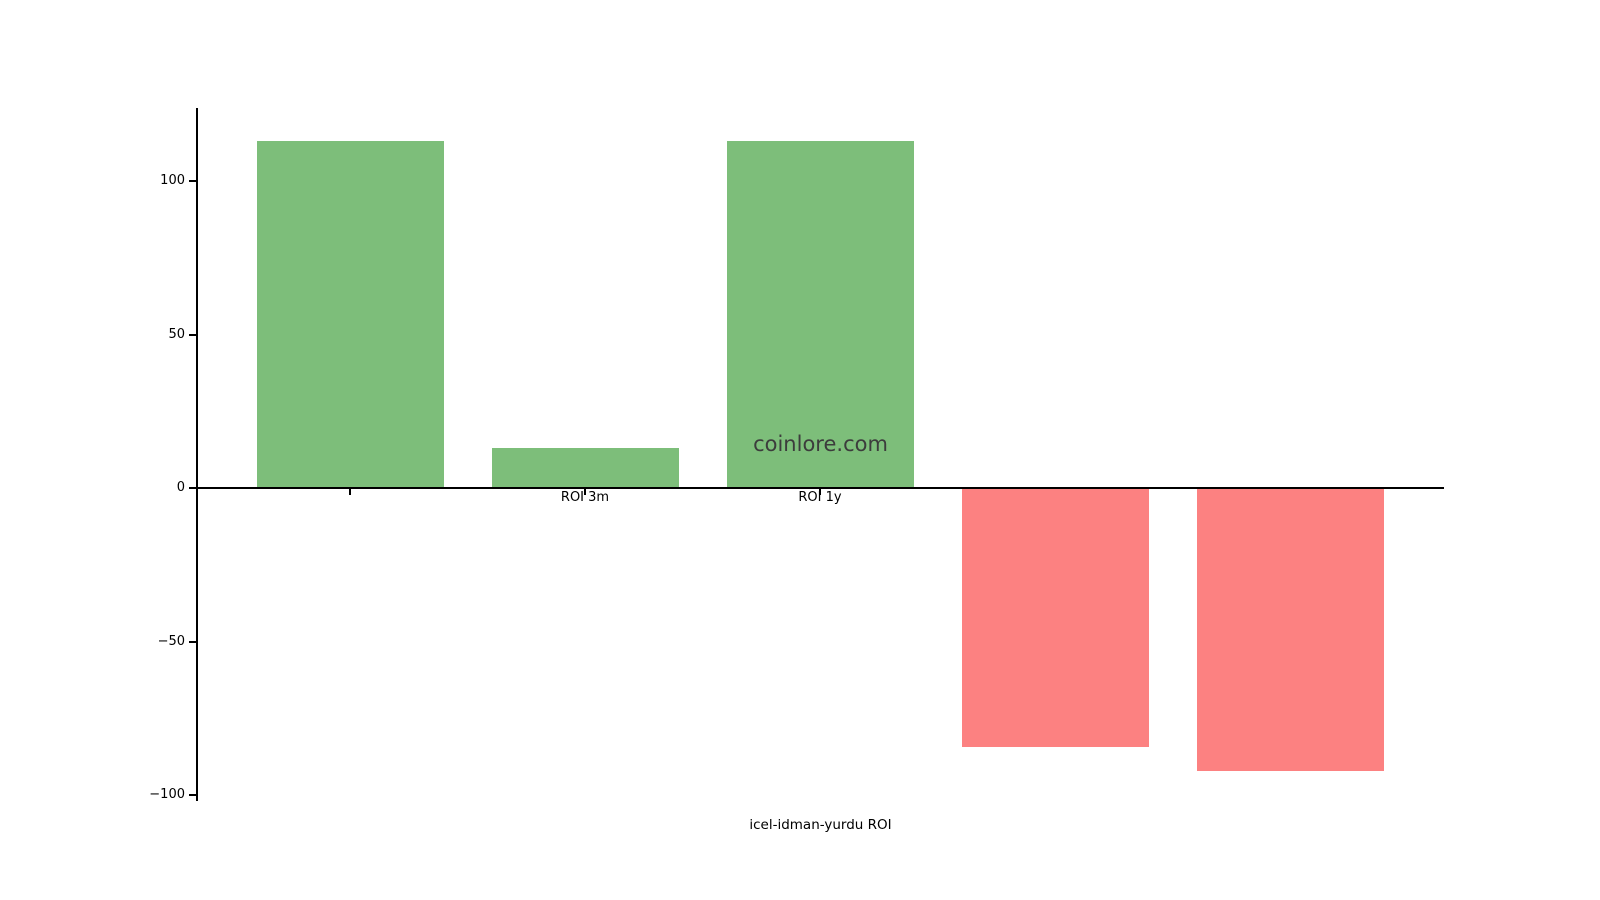 The image size is (1600, 900). What do you see at coordinates (197, 454) in the screenshot?
I see `y-axis-line` at bounding box center [197, 454].